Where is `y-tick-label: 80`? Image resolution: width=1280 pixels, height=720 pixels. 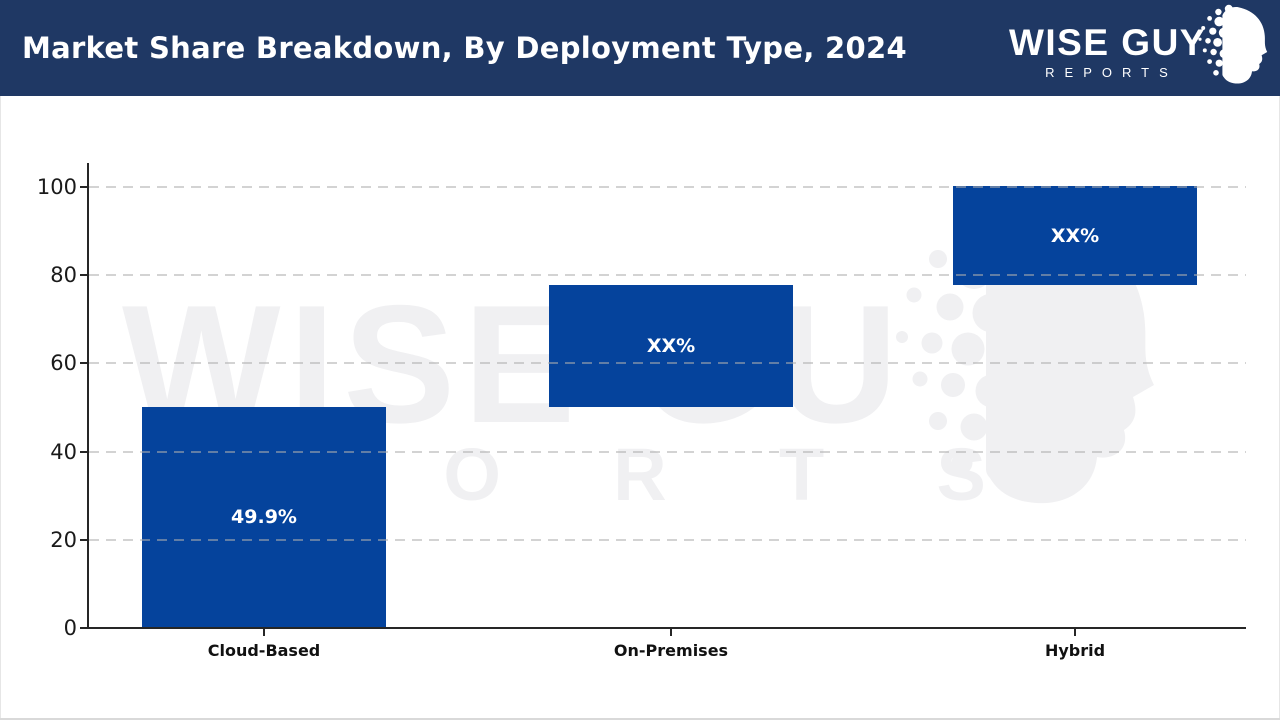 y-tick-label: 80 is located at coordinates (63, 275).